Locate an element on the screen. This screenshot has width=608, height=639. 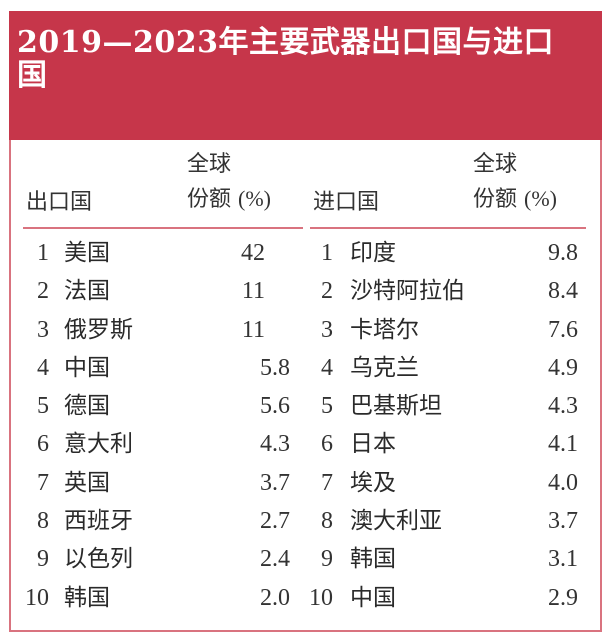
country-name: 巴基斯坦 is located at coordinates (396, 406).